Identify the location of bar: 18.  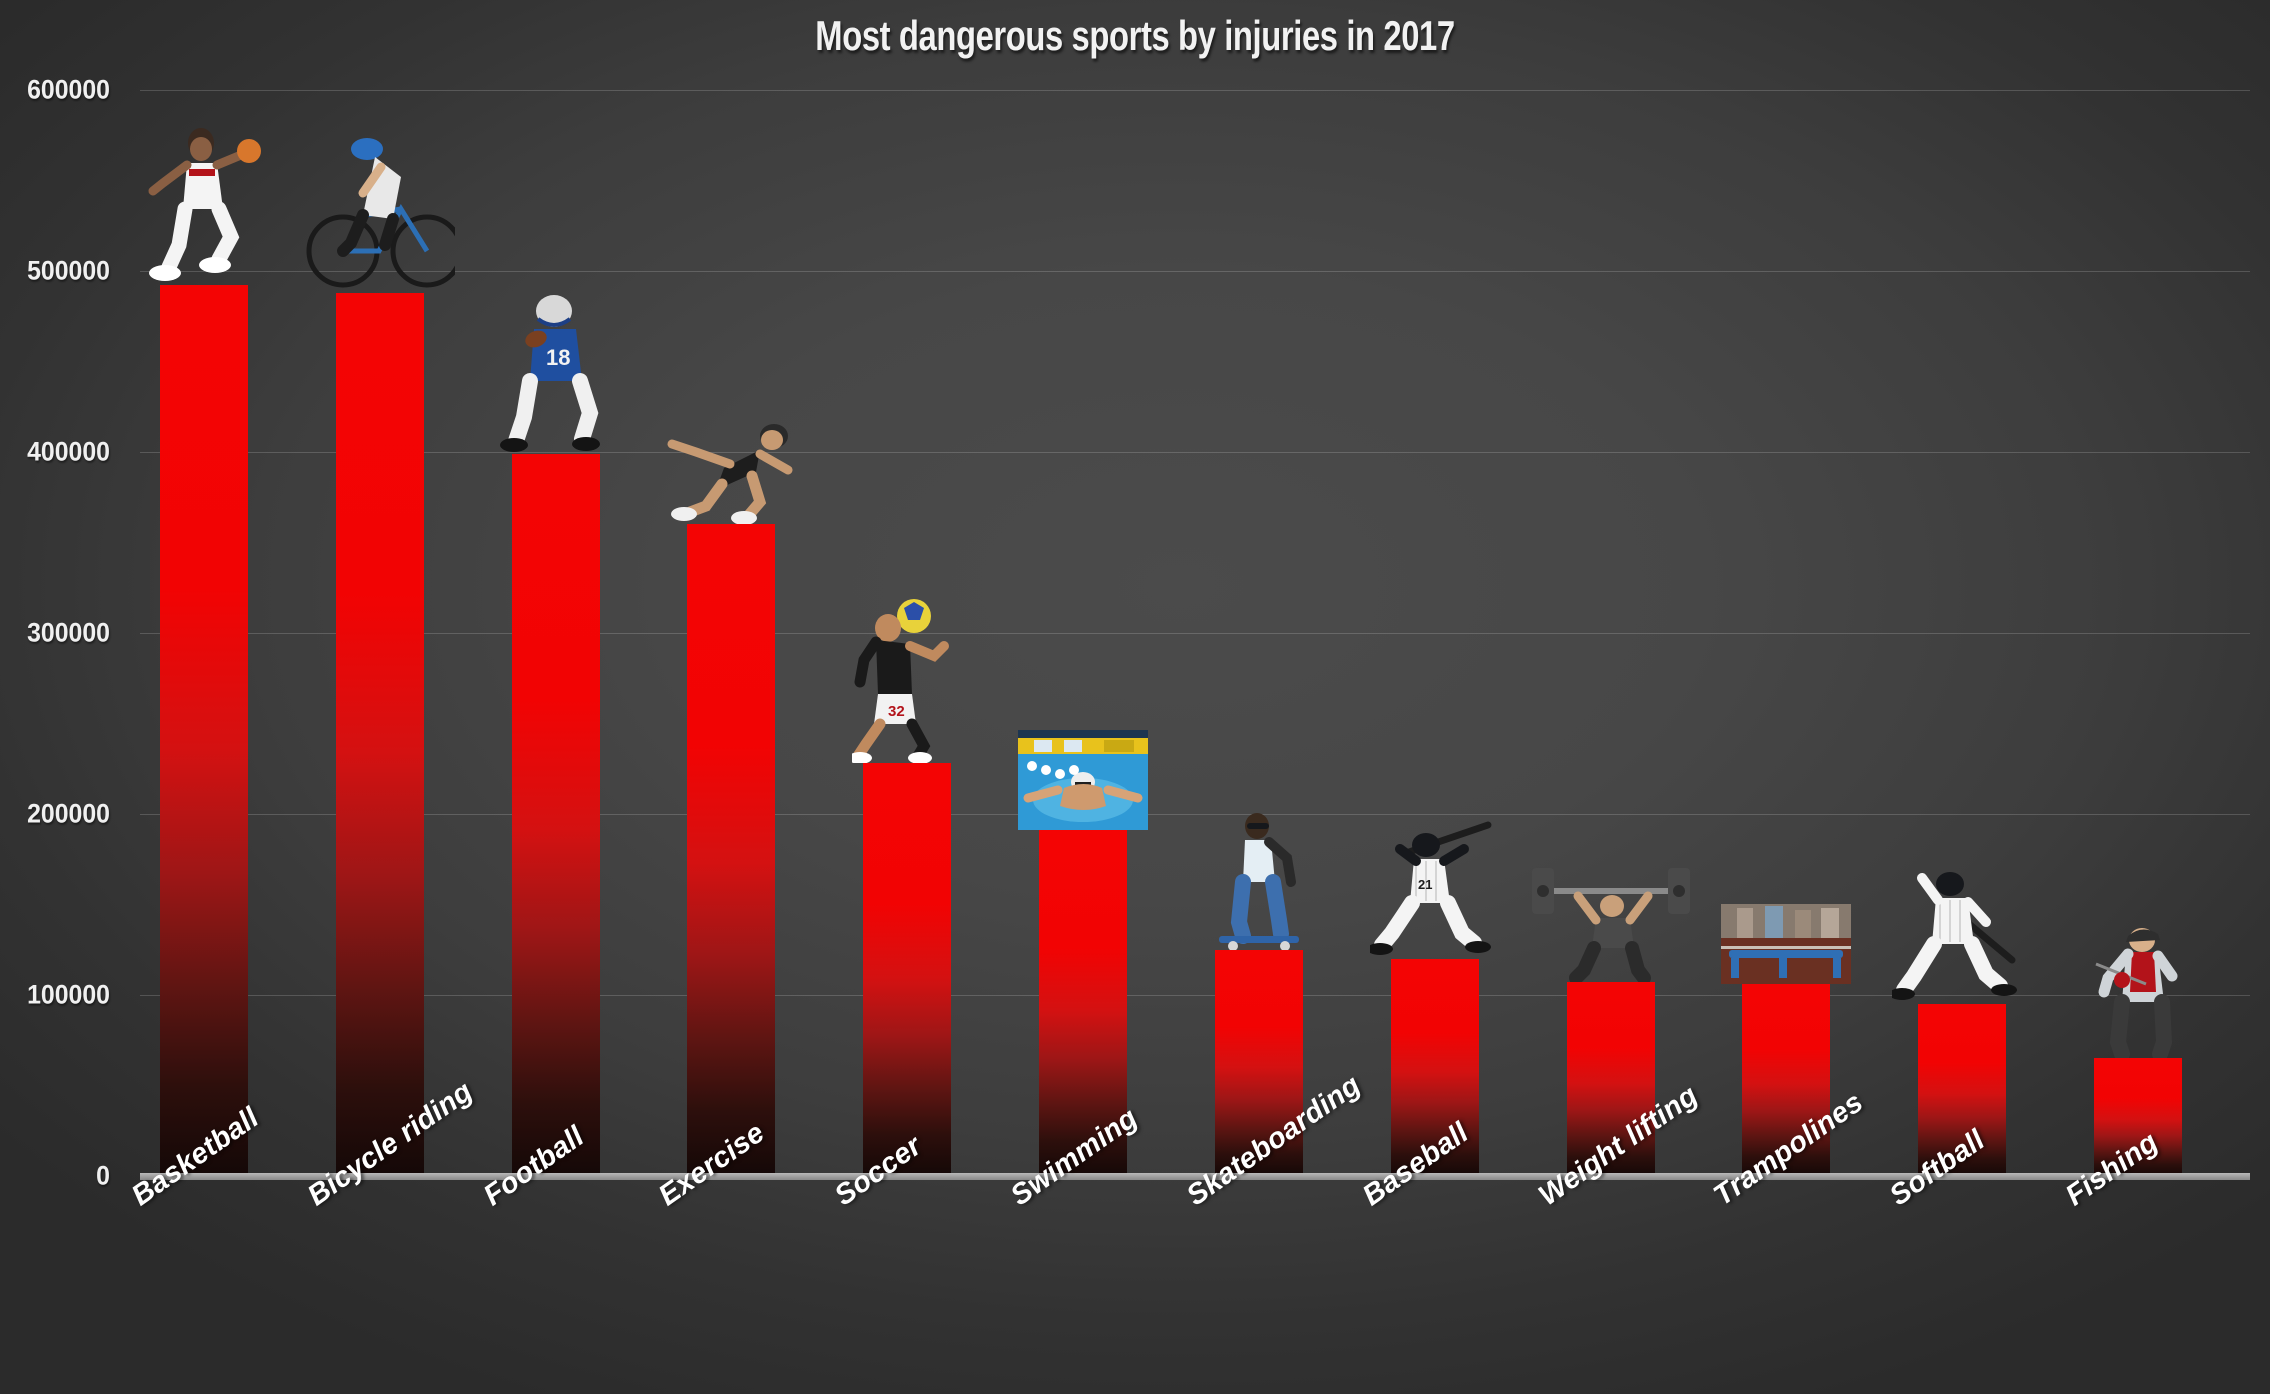
(549, 735).